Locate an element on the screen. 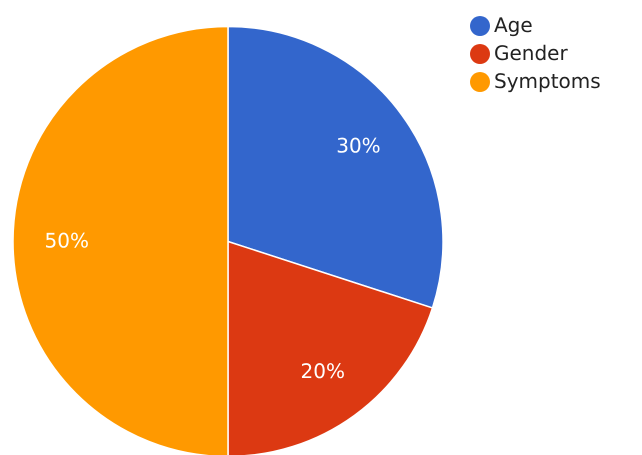 This screenshot has width=642, height=455. legend-label: Gender is located at coordinates (531, 53).